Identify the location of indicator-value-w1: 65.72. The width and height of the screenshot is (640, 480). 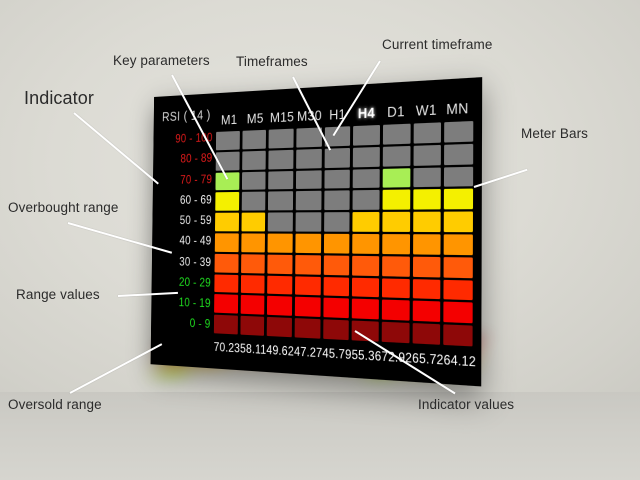
(428, 360).